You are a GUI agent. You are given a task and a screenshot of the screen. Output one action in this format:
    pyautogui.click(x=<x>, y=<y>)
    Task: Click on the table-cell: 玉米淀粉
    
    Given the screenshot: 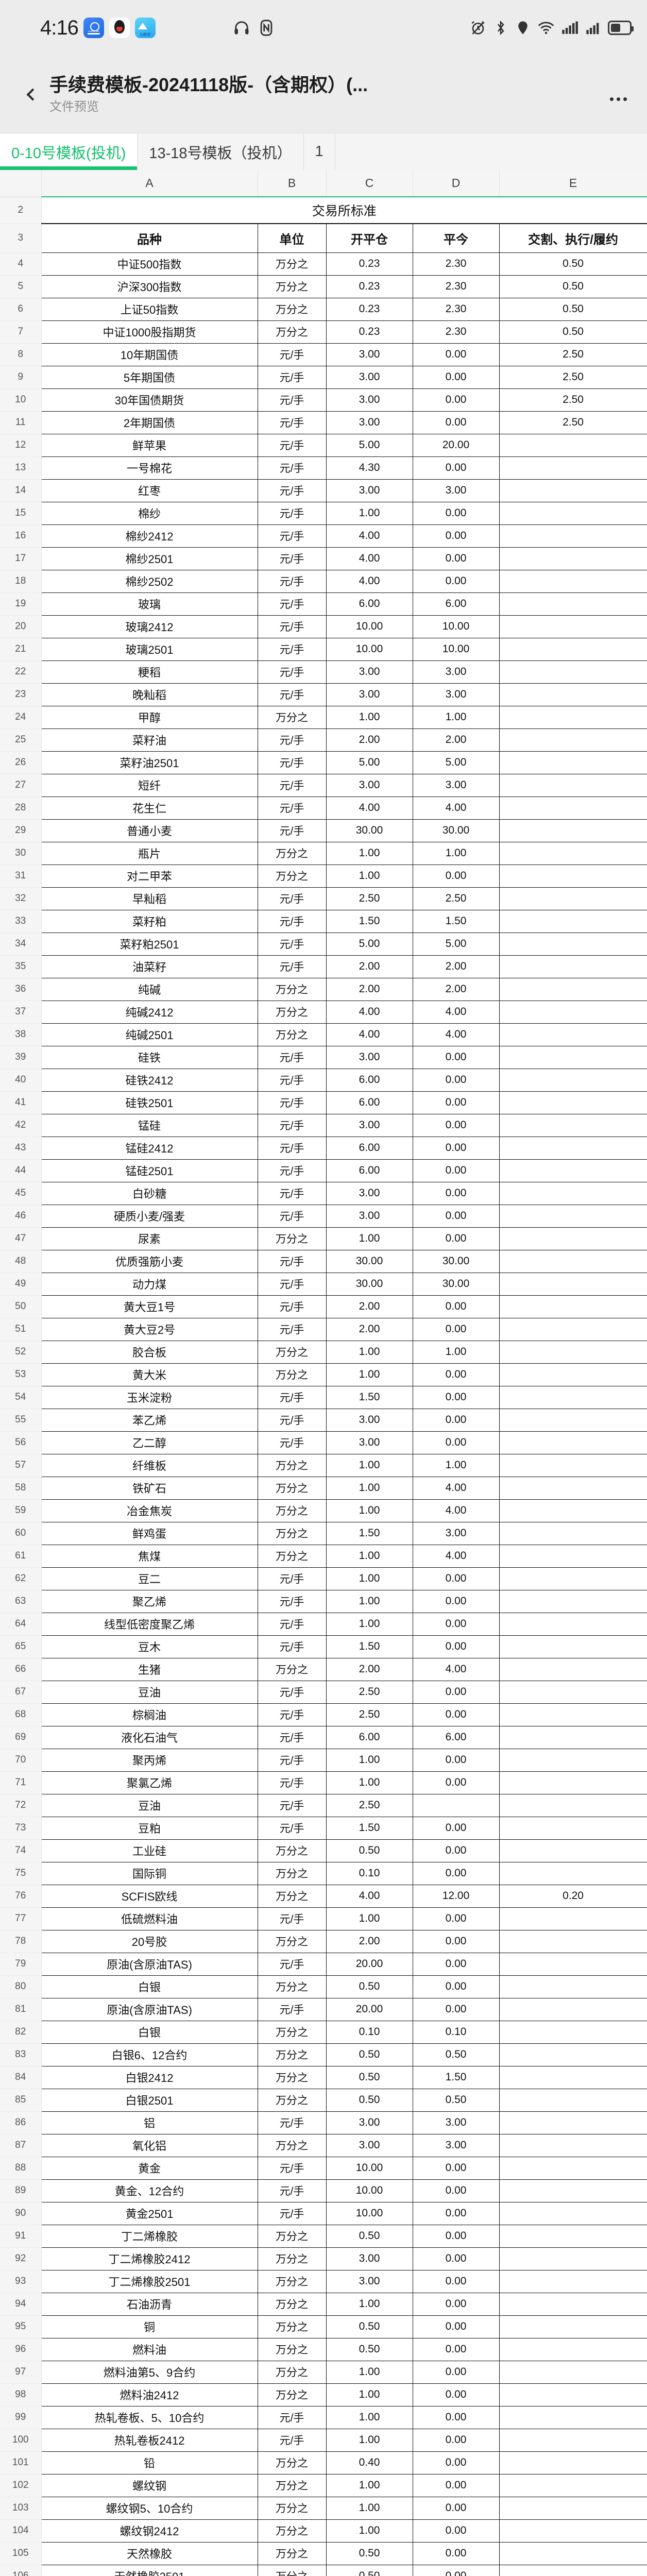 What is the action you would take?
    pyautogui.click(x=149, y=1397)
    